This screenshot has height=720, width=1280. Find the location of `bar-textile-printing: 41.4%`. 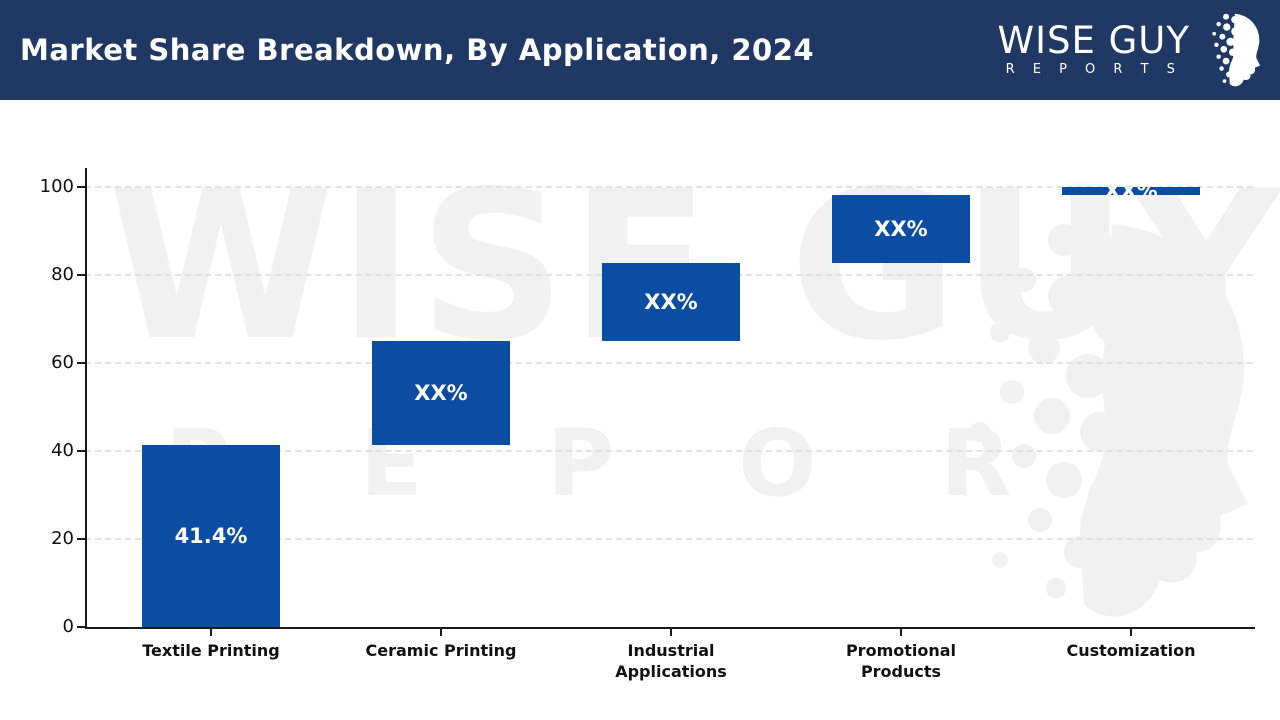

bar-textile-printing: 41.4% is located at coordinates (211, 535).